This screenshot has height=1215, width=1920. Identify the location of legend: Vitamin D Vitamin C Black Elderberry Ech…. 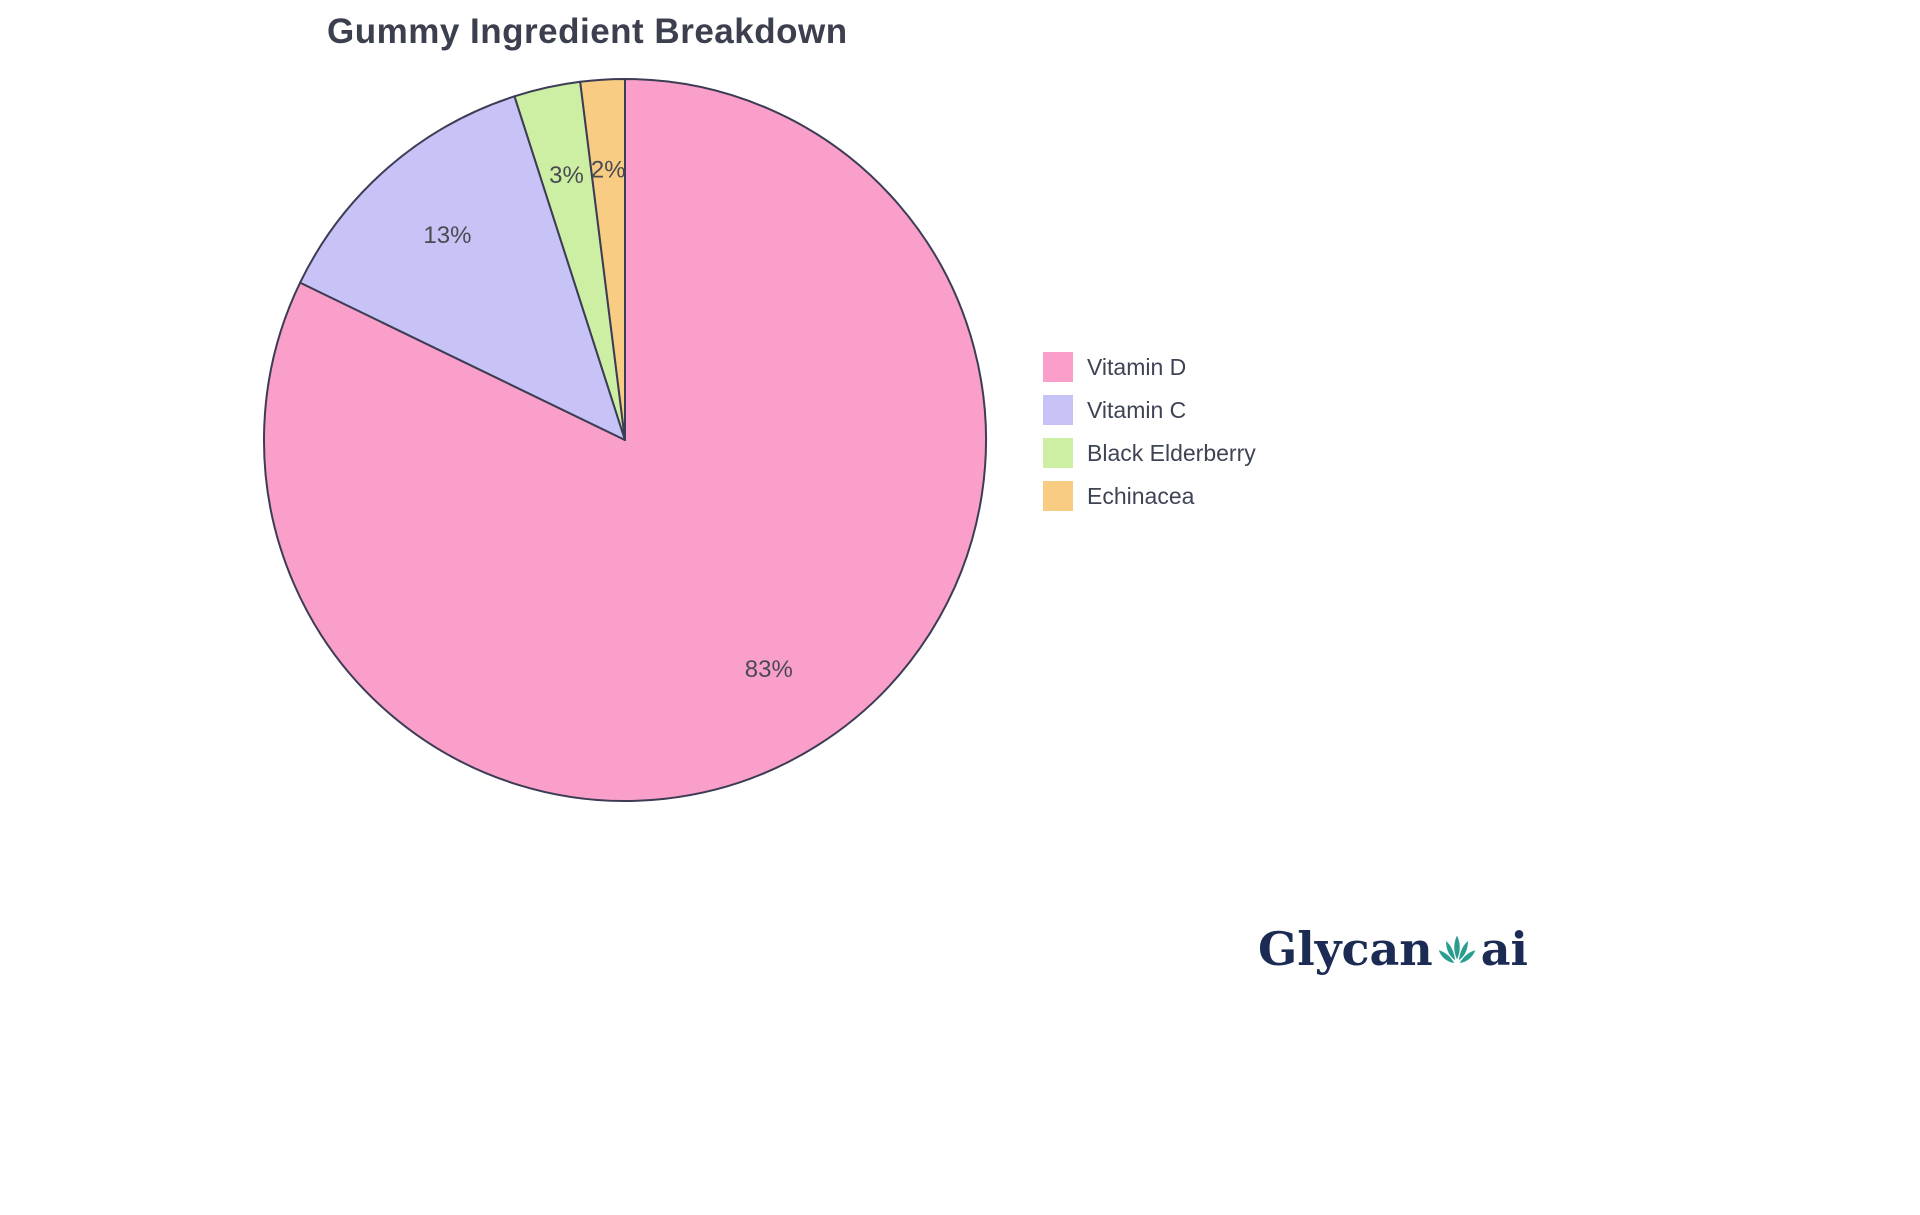
(1149, 431).